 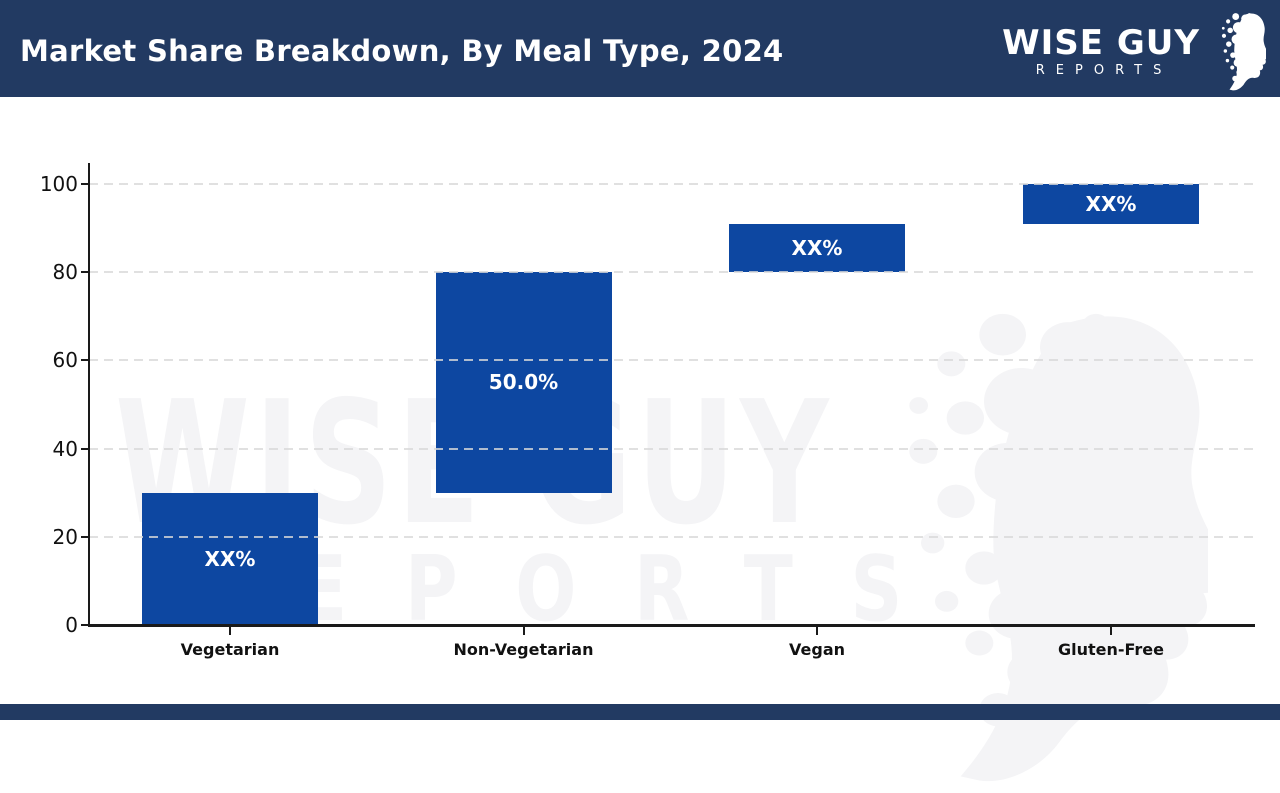 I want to click on y-tick-label: 40, so click(x=65, y=448).